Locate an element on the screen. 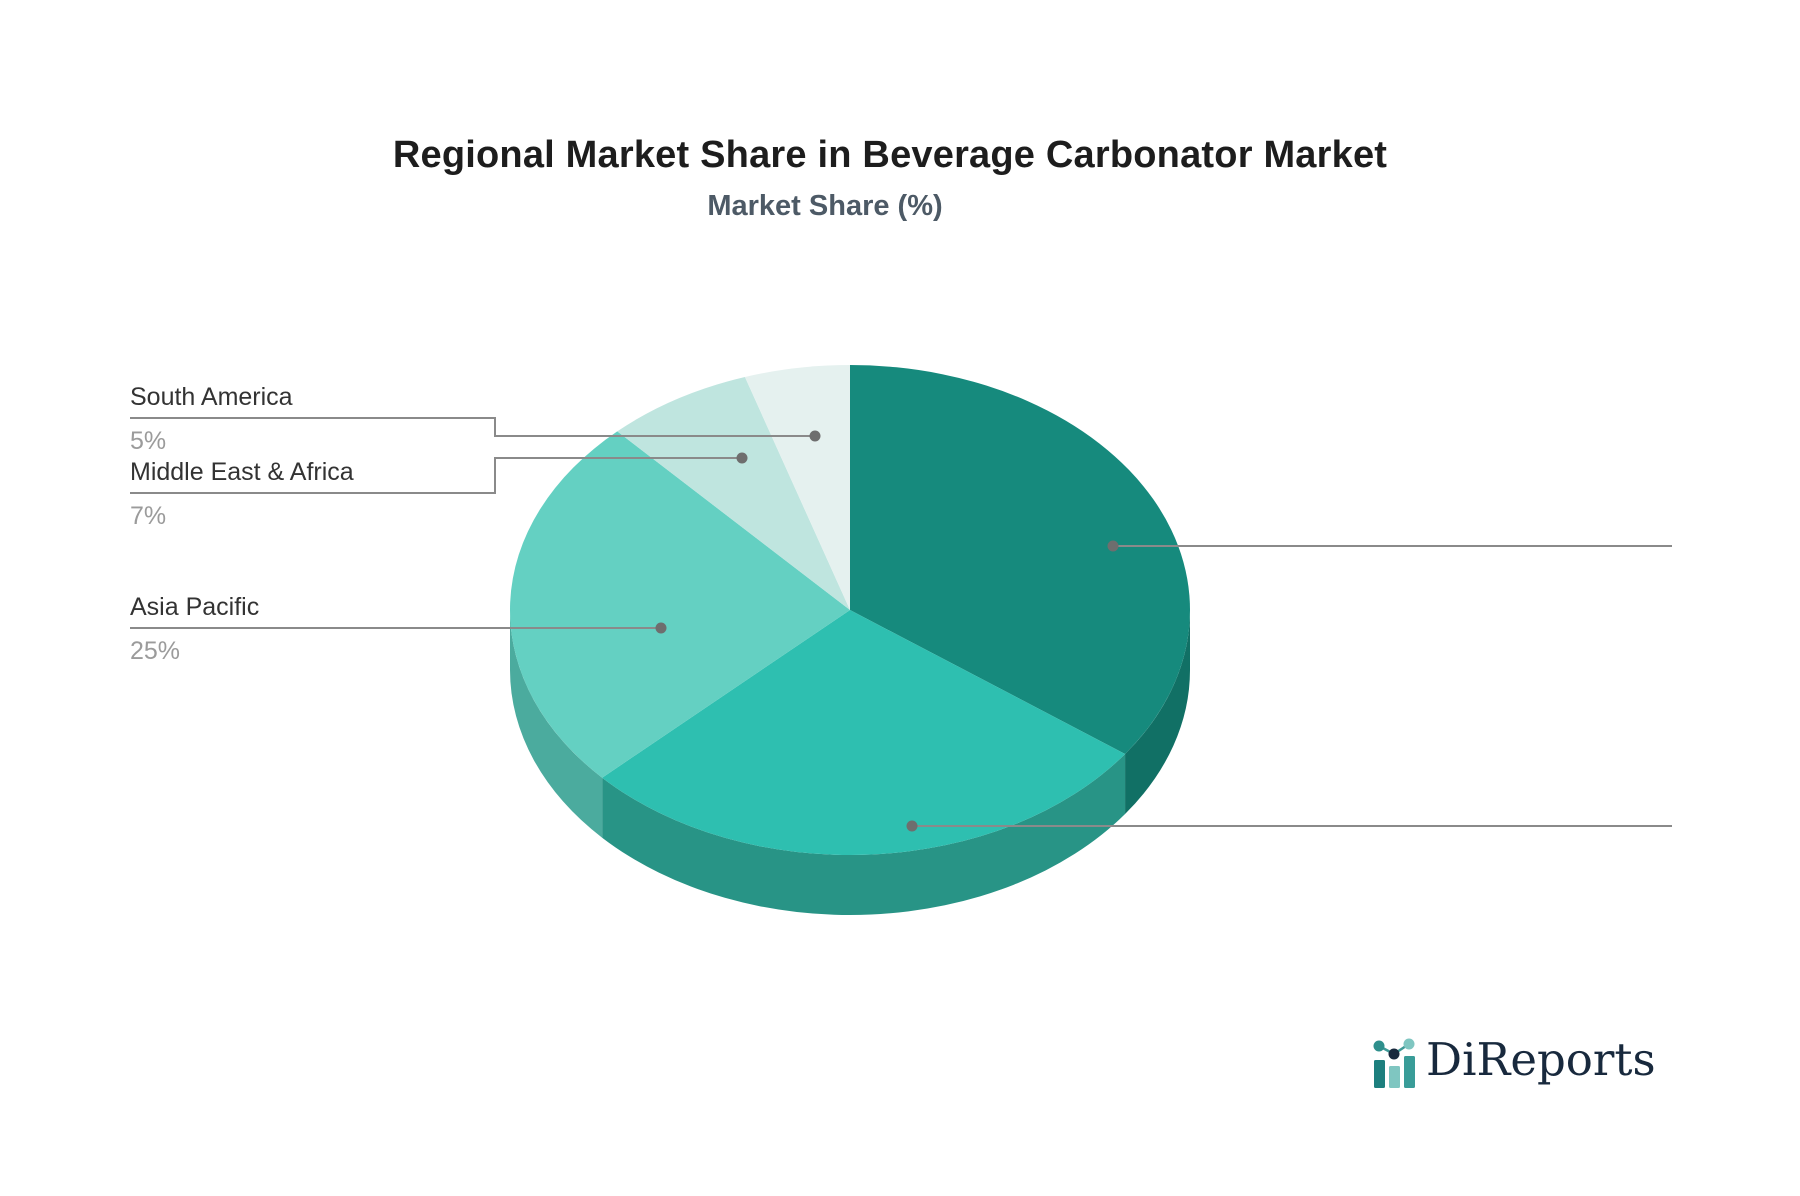 This screenshot has width=1800, height=1196. leader-dot-south-america is located at coordinates (815, 436).